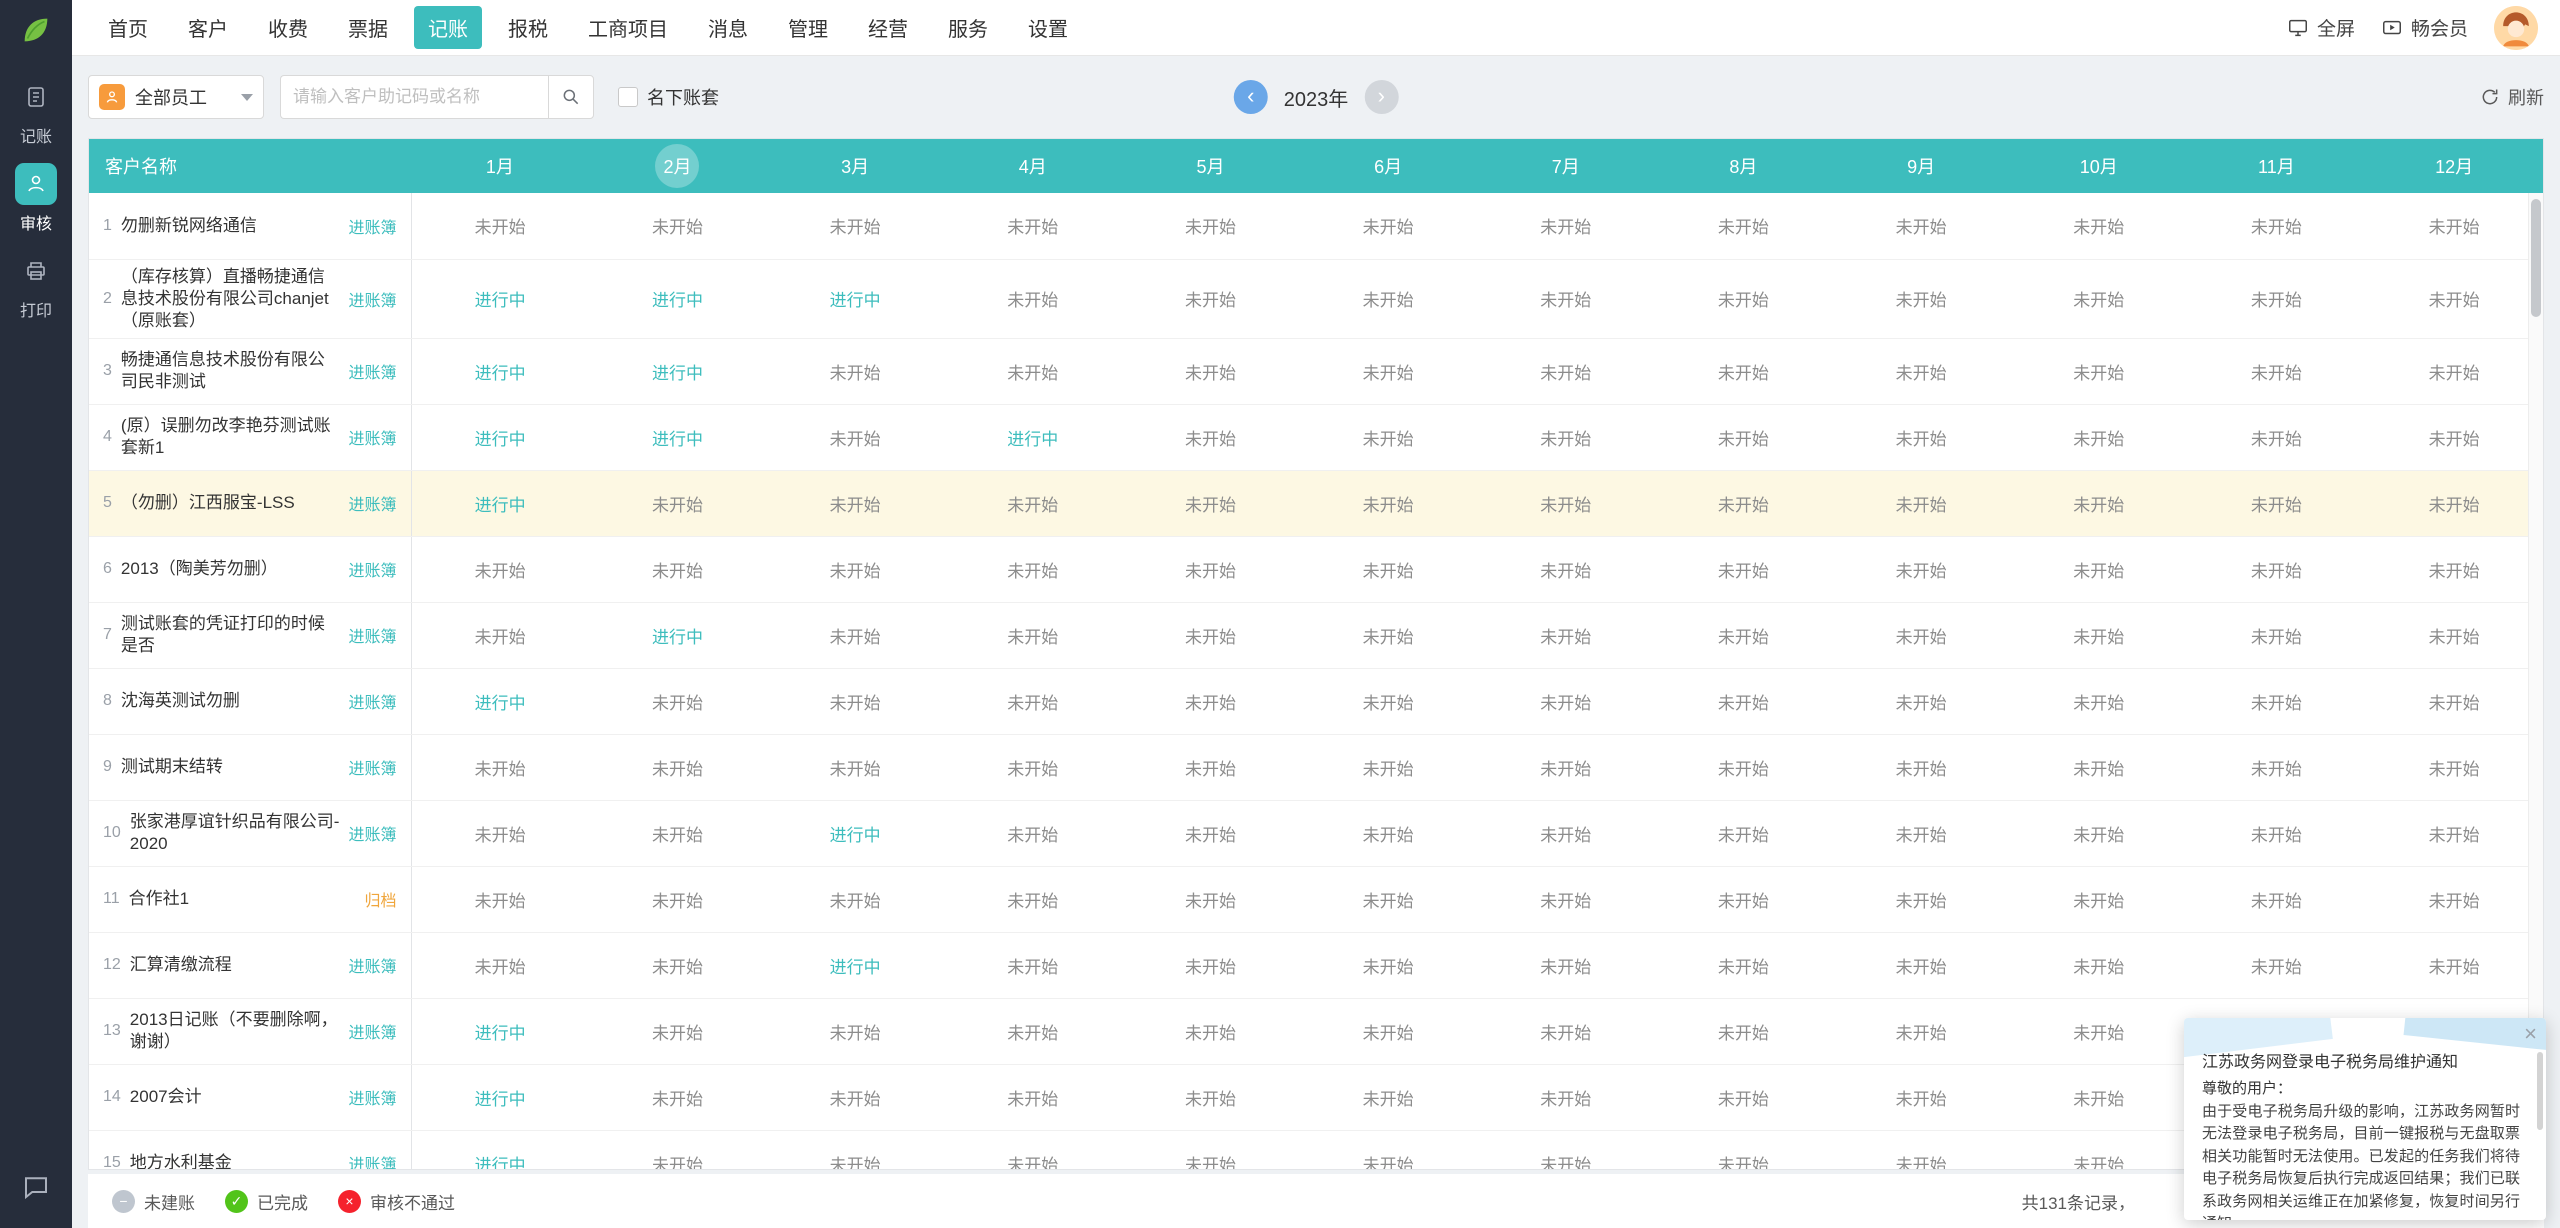 This screenshot has width=2560, height=1228. I want to click on tab-服务: 服务, so click(968, 27).